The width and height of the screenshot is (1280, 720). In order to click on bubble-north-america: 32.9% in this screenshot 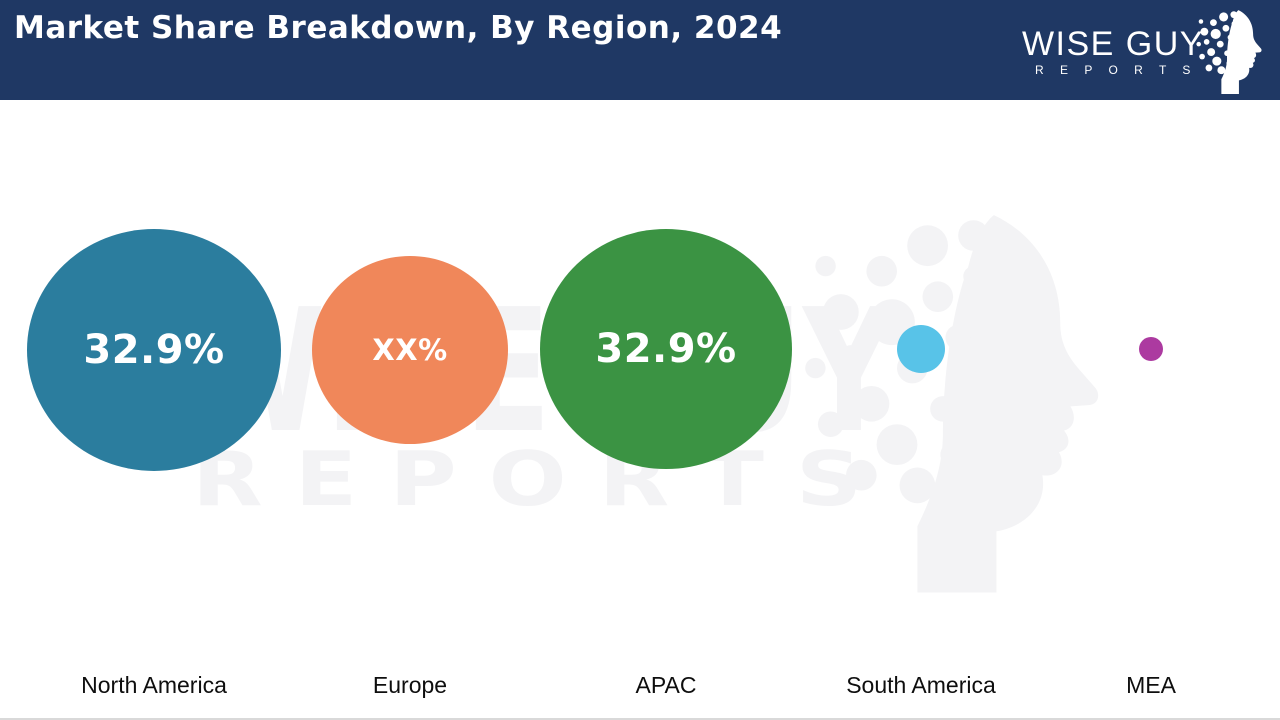, I will do `click(154, 350)`.